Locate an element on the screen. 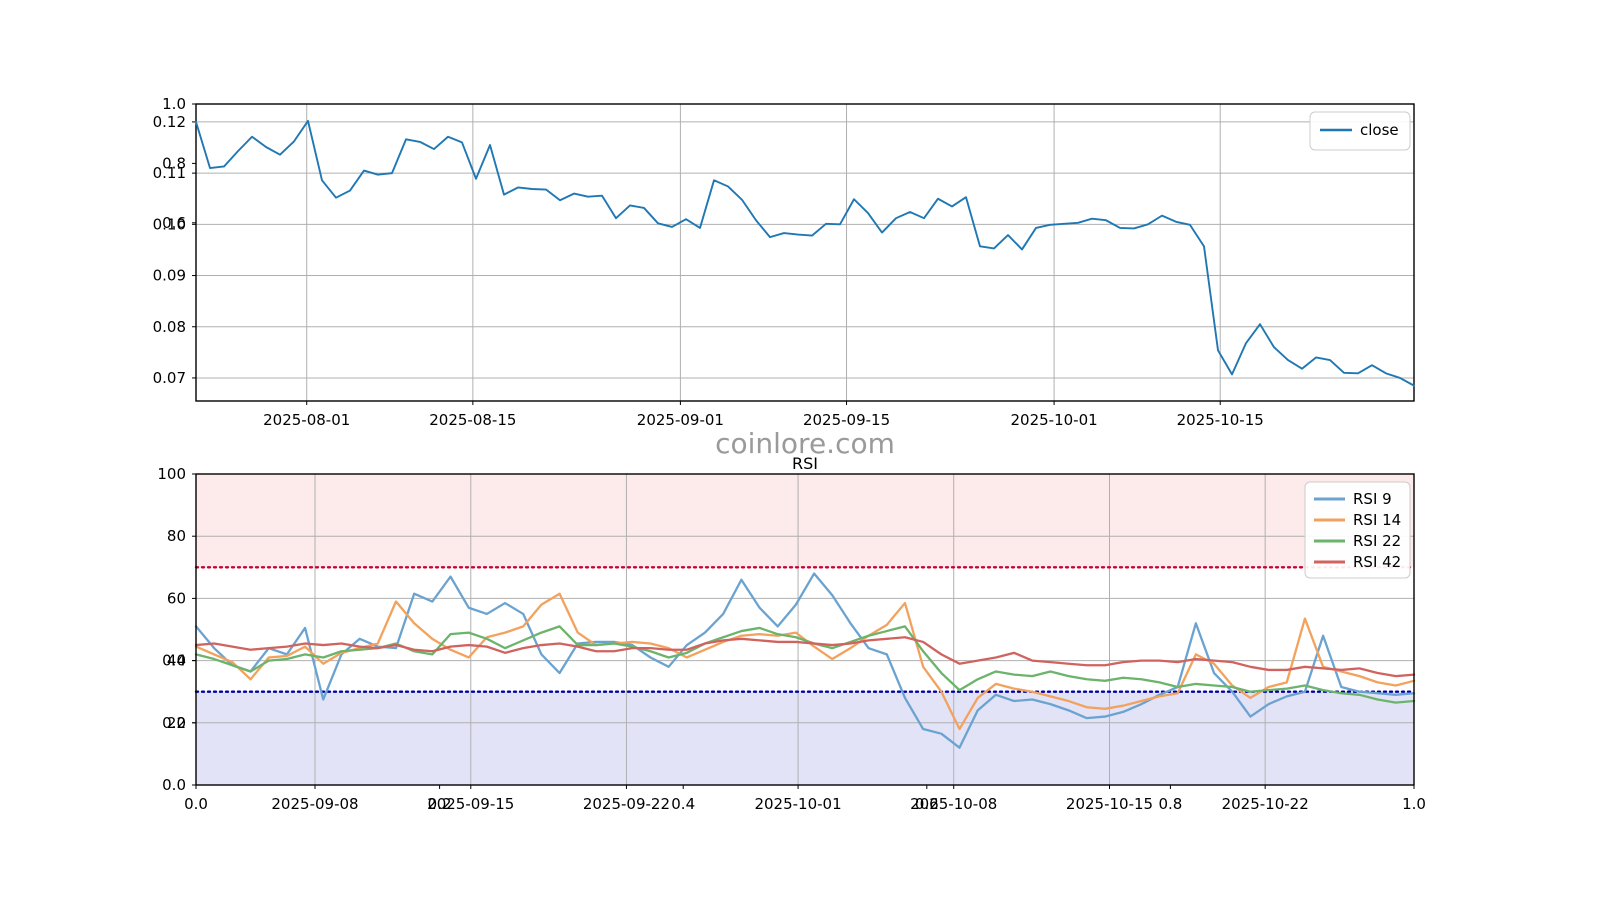  rsi-ytick-label: 100 is located at coordinates (171, 474).